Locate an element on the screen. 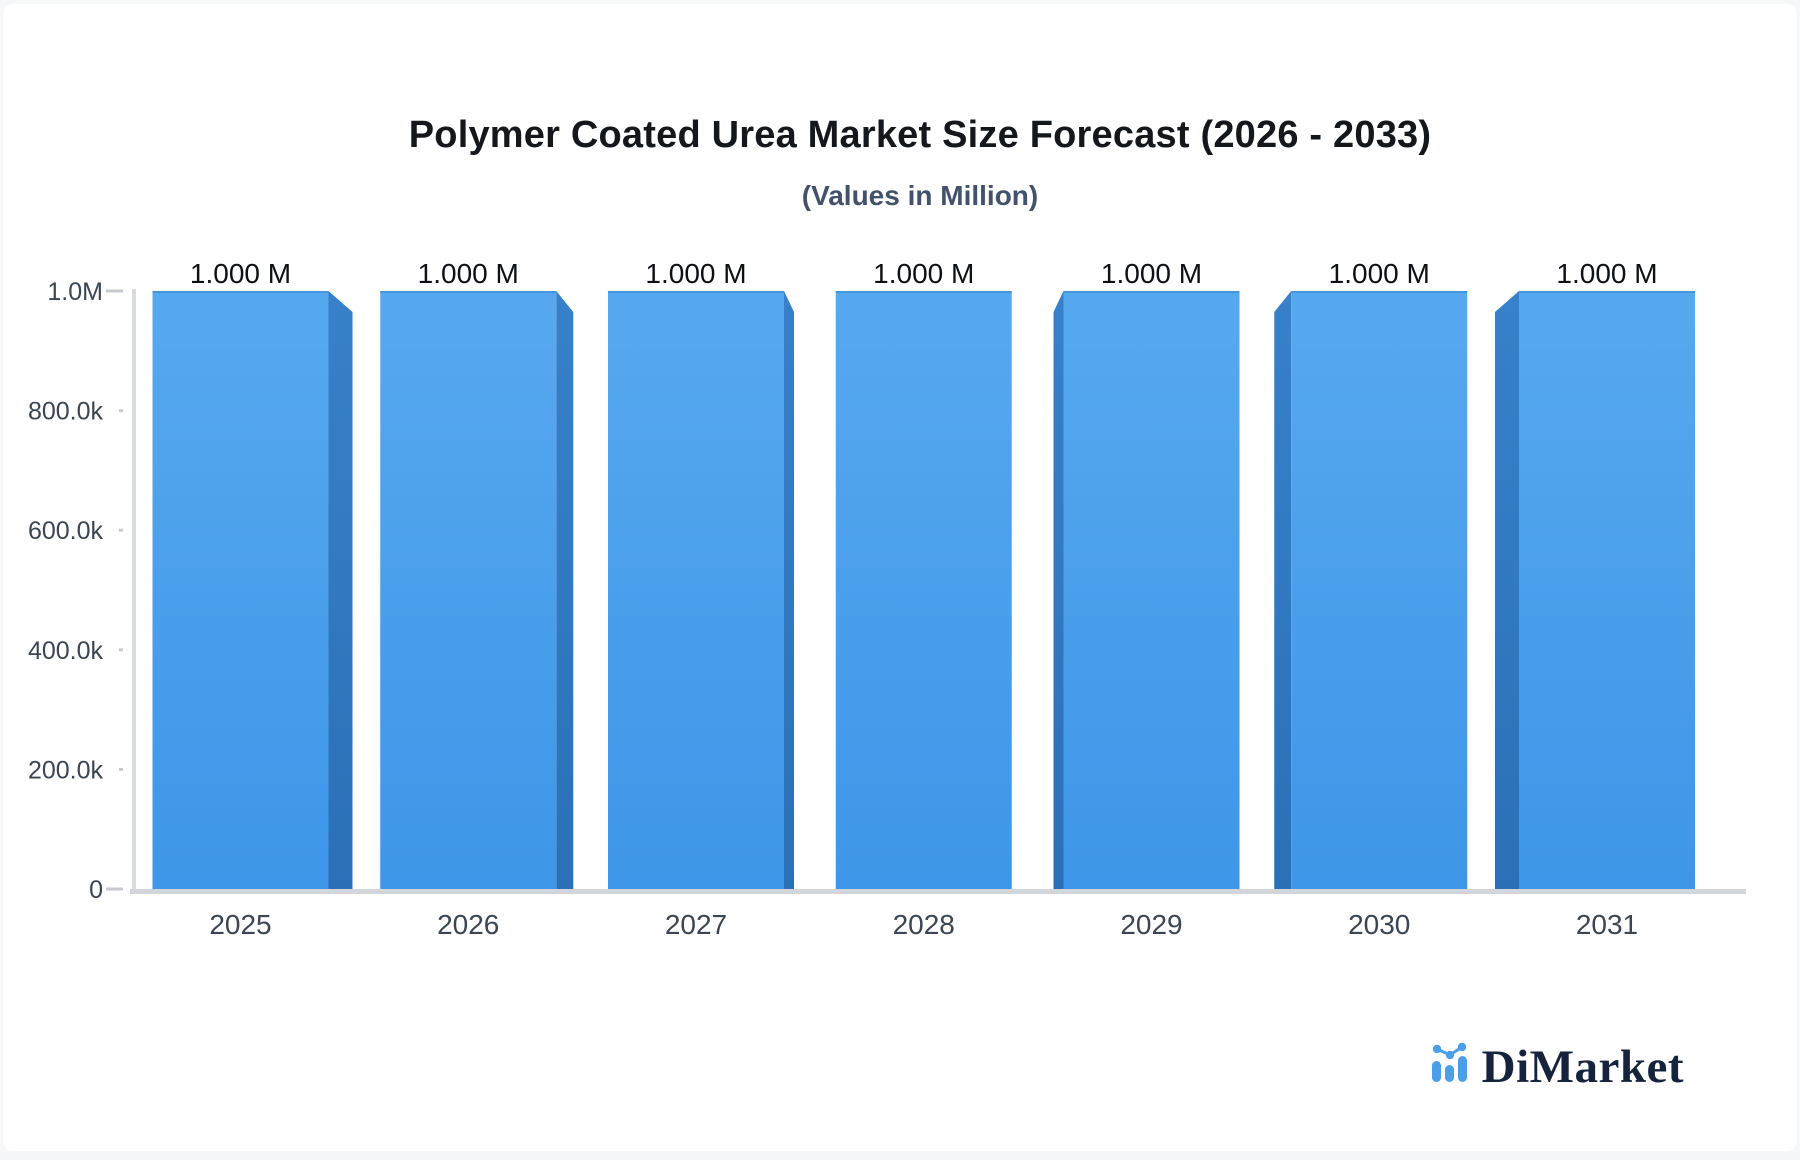 The height and width of the screenshot is (1160, 1800). bar-group-2025: 1.000 M 2025 is located at coordinates (253, 599).